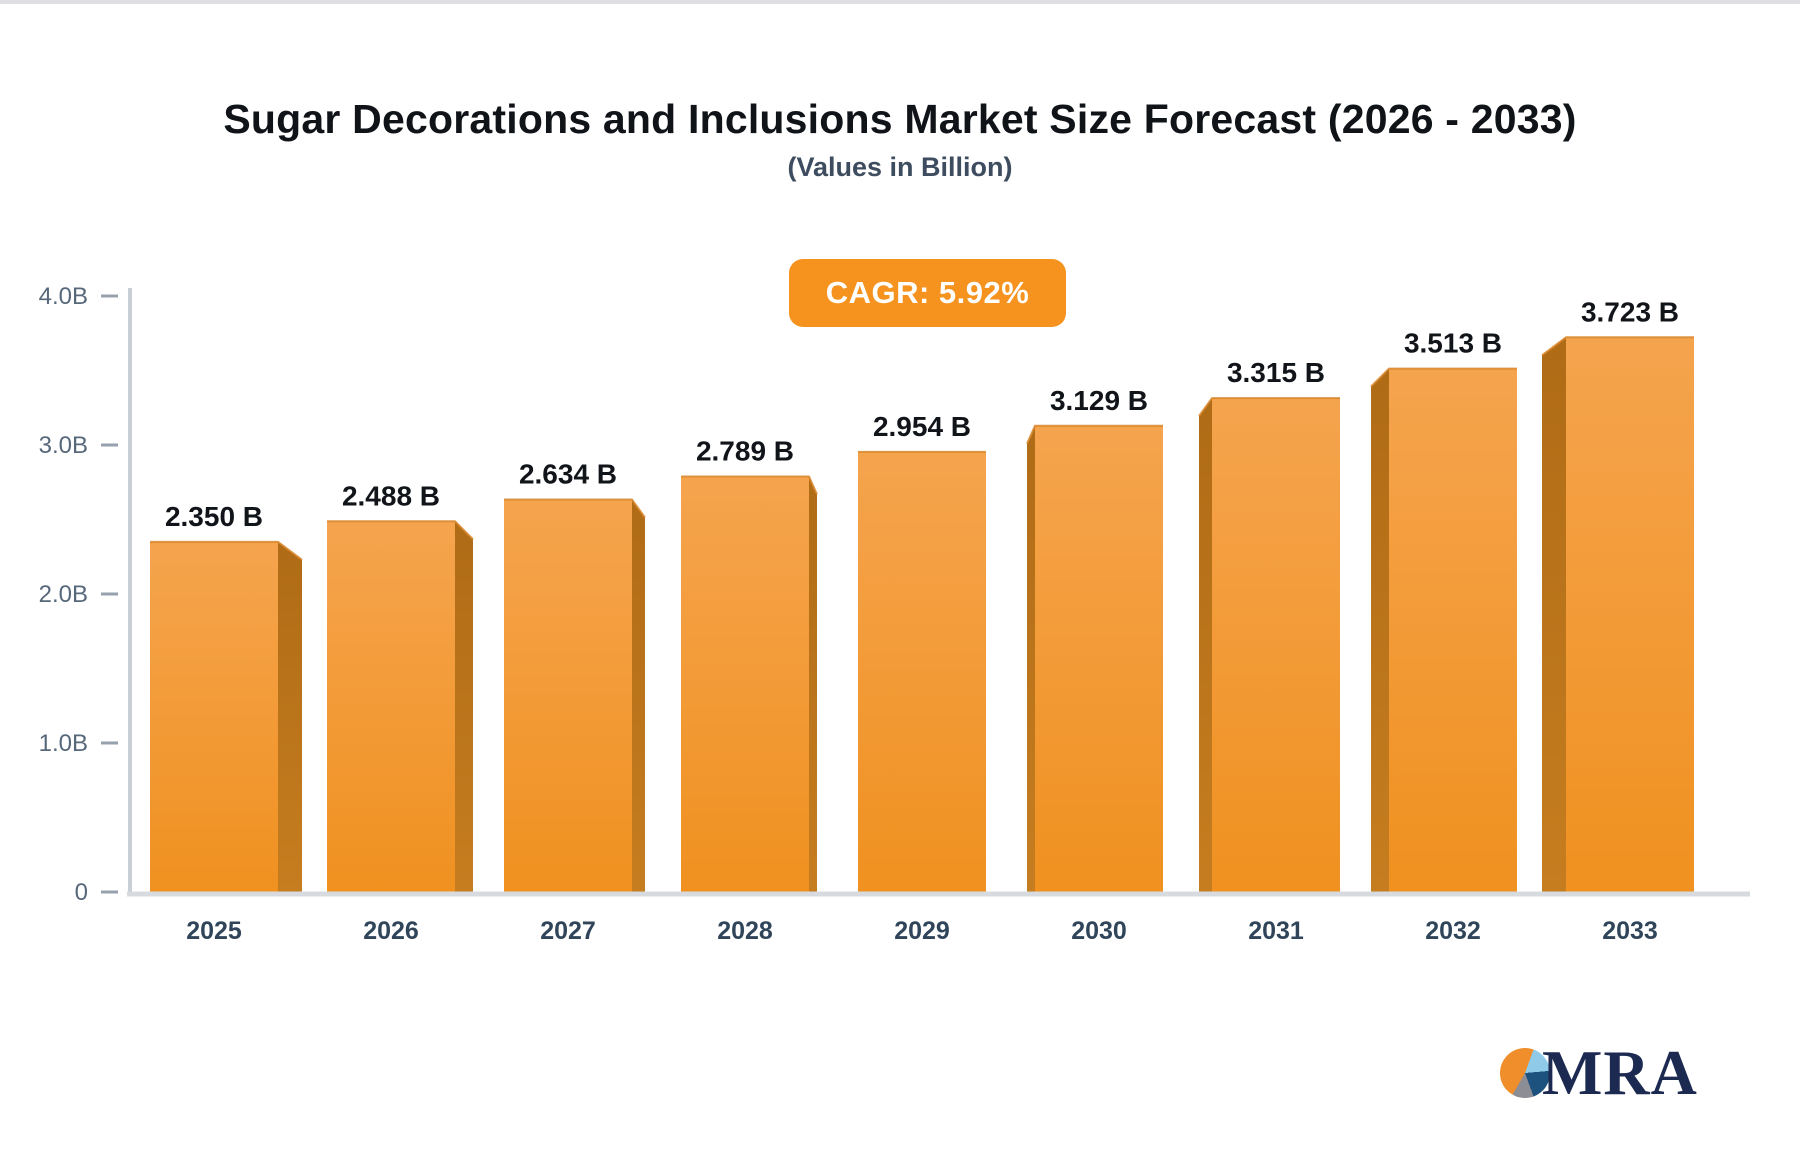 This screenshot has height=1160, width=1800. I want to click on cagr-badge-label: CAGR: 5.92%, so click(927, 292).